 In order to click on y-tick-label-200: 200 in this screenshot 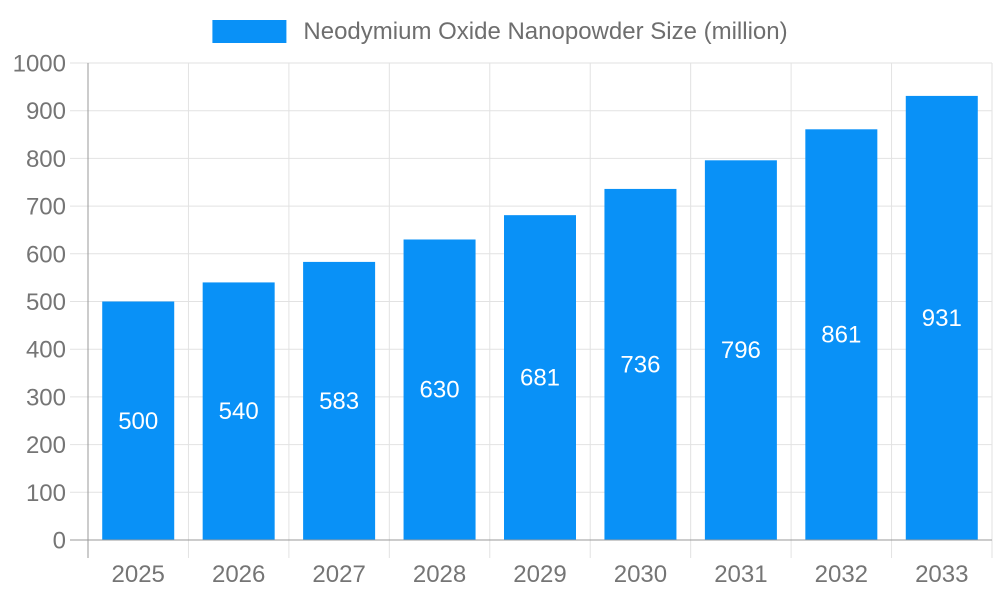, I will do `click(46, 445)`.